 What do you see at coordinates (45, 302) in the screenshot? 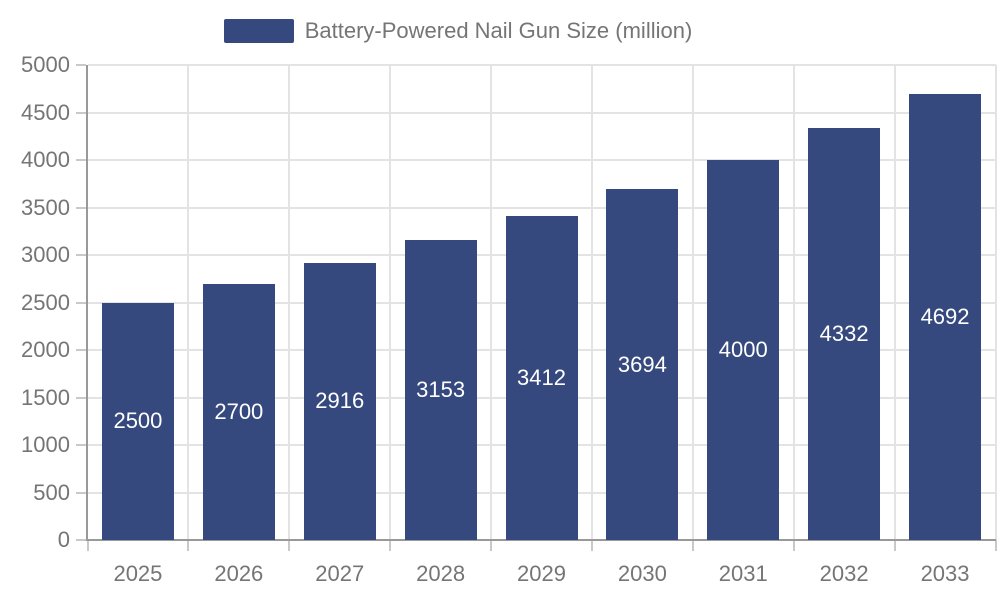
I see `y-axis-label-2500: 2500` at bounding box center [45, 302].